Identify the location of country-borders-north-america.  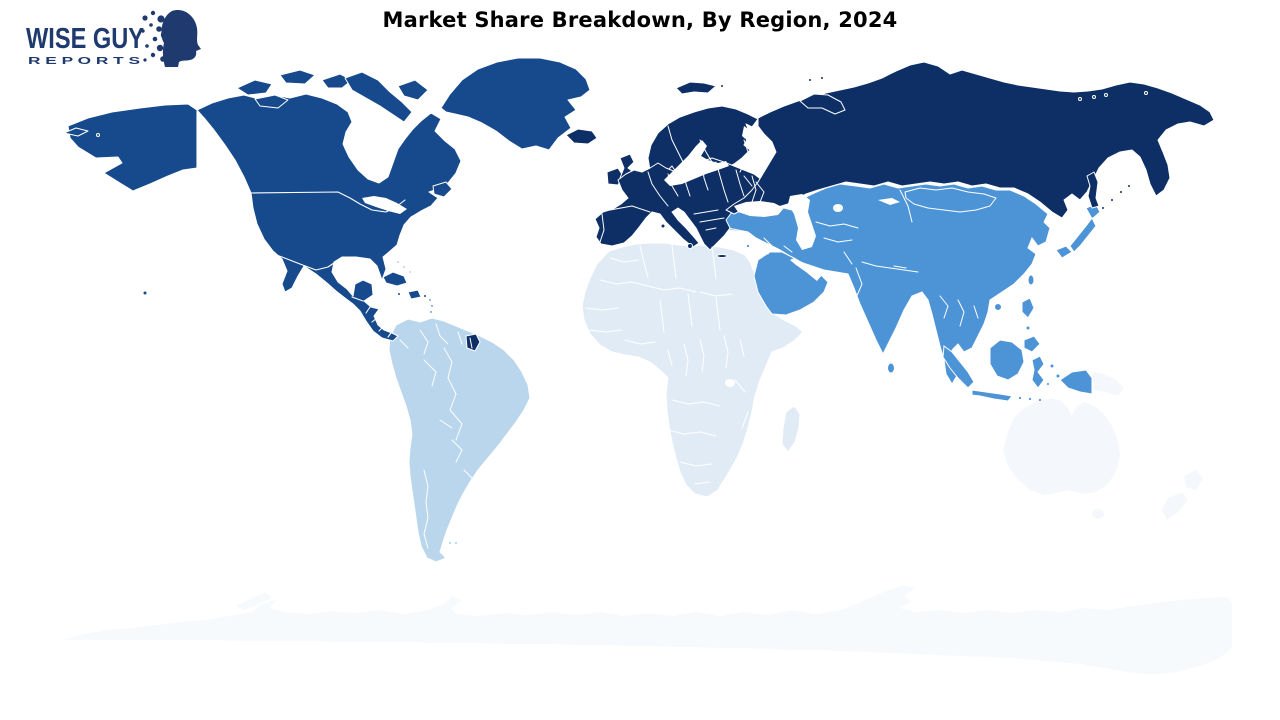
(301, 224).